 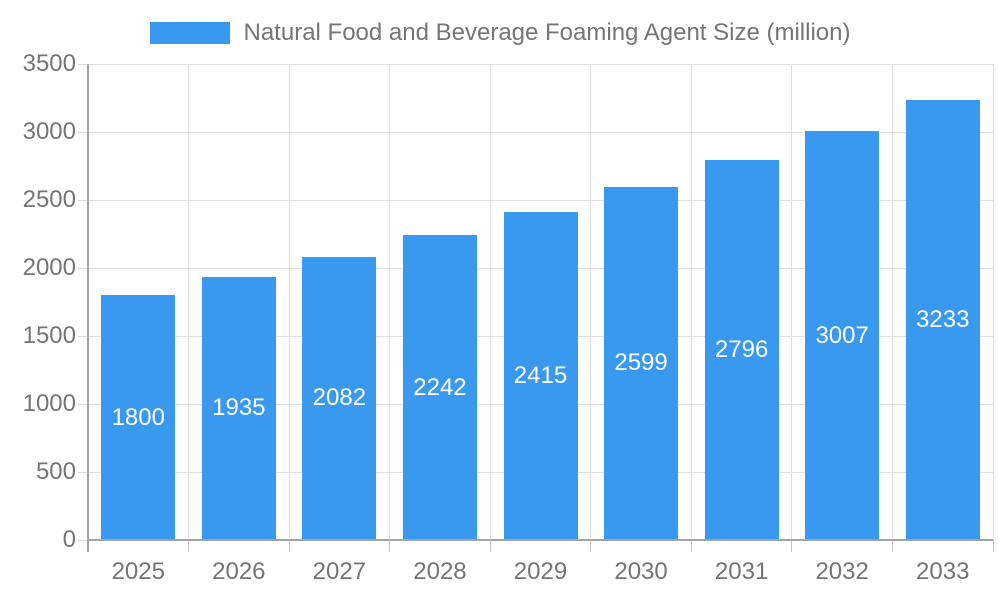 I want to click on x-tick-label: 2030, so click(x=641, y=571).